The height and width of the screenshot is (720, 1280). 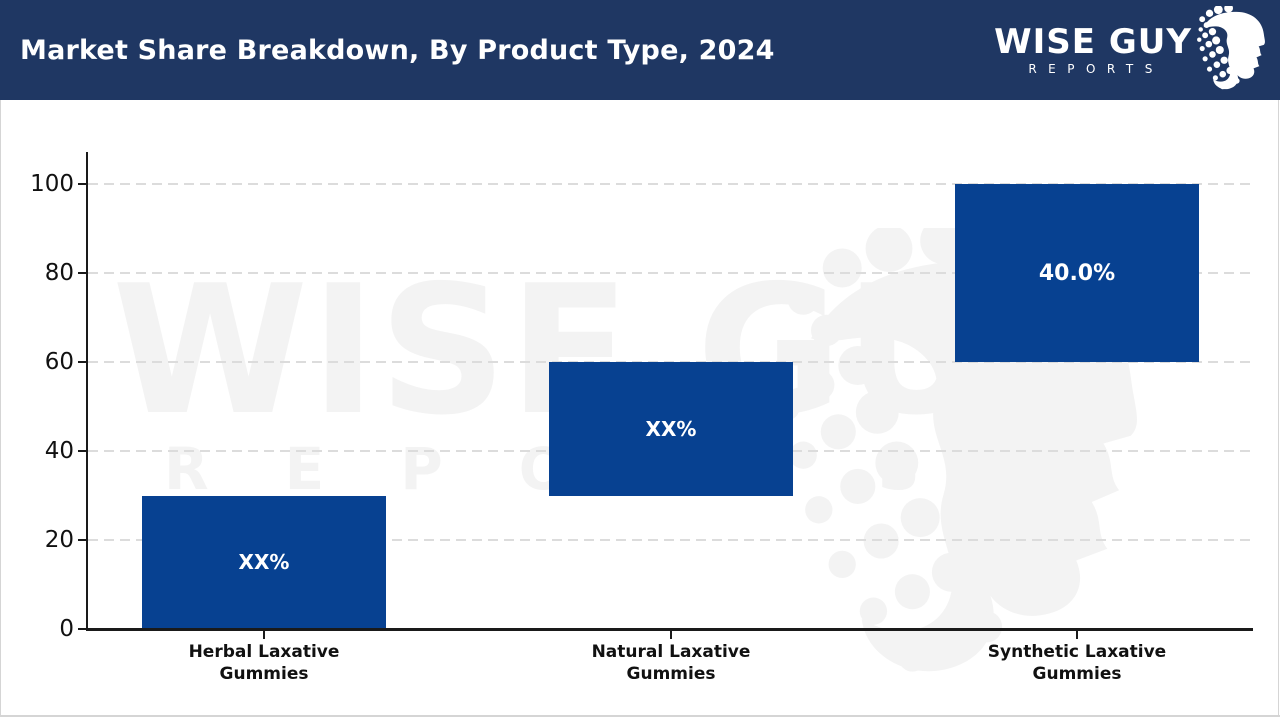 What do you see at coordinates (1231, 48) in the screenshot?
I see `logo-head-icon` at bounding box center [1231, 48].